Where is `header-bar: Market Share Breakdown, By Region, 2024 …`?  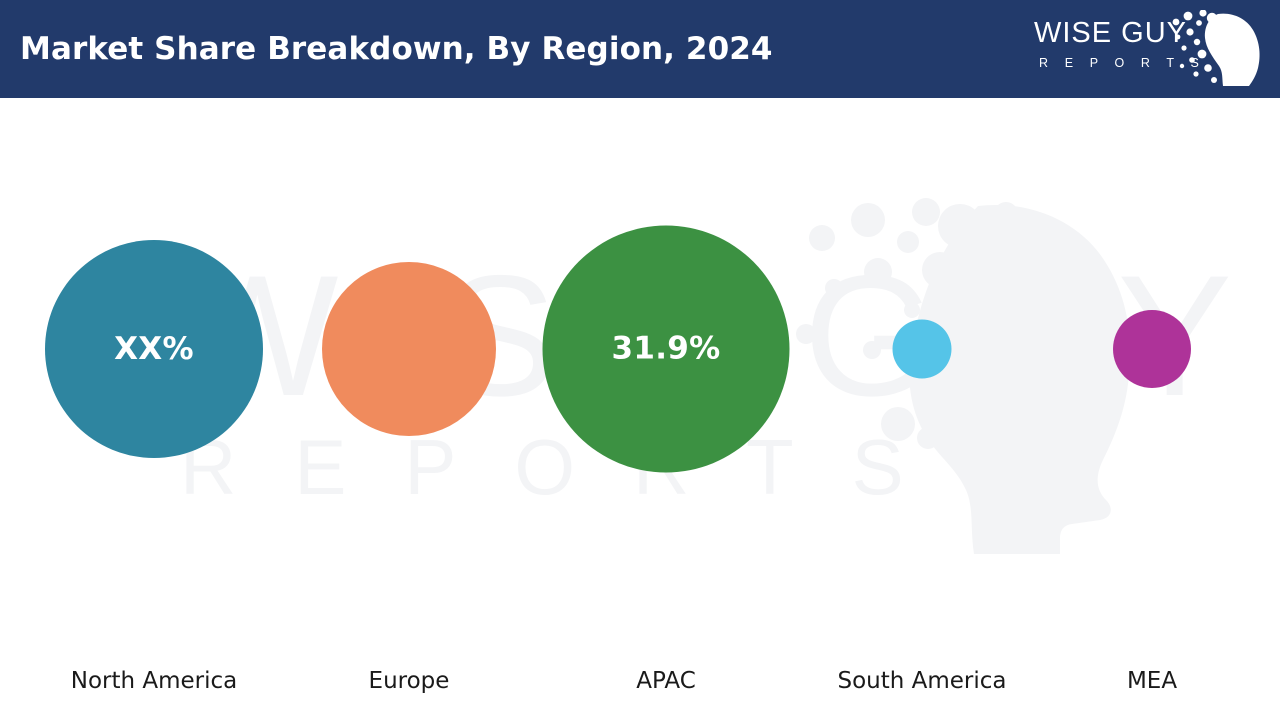 header-bar: Market Share Breakdown, By Region, 2024 … is located at coordinates (640, 49).